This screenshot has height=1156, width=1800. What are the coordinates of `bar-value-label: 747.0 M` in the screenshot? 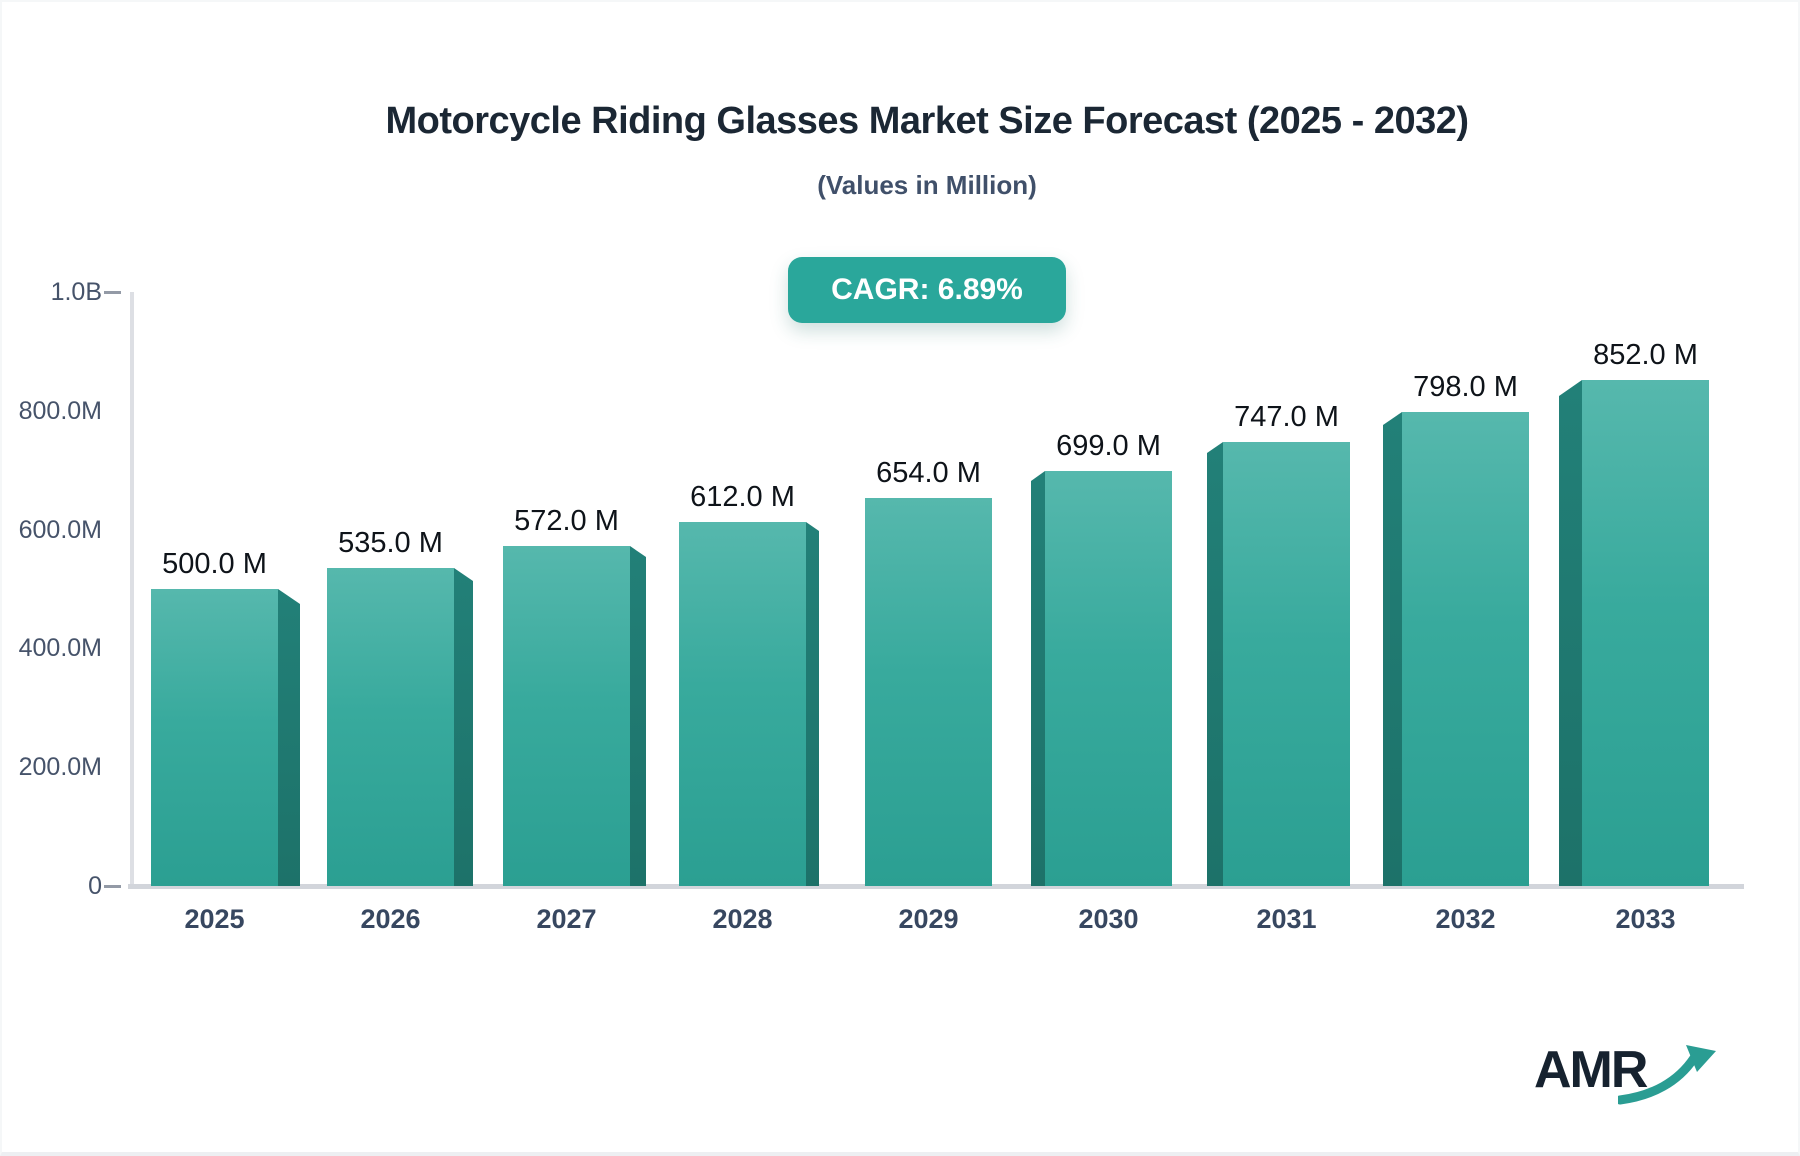 It's located at (1286, 417).